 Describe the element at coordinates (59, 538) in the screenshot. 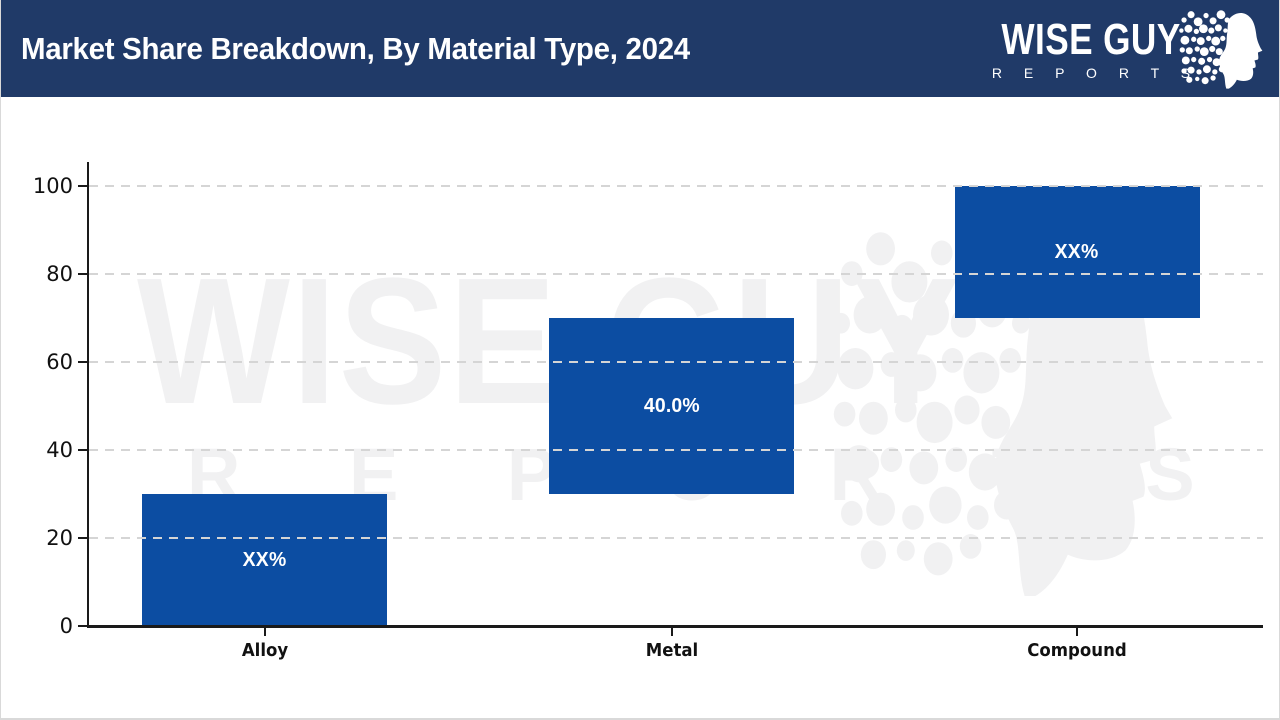

I see `y-tick-label: 20` at that location.